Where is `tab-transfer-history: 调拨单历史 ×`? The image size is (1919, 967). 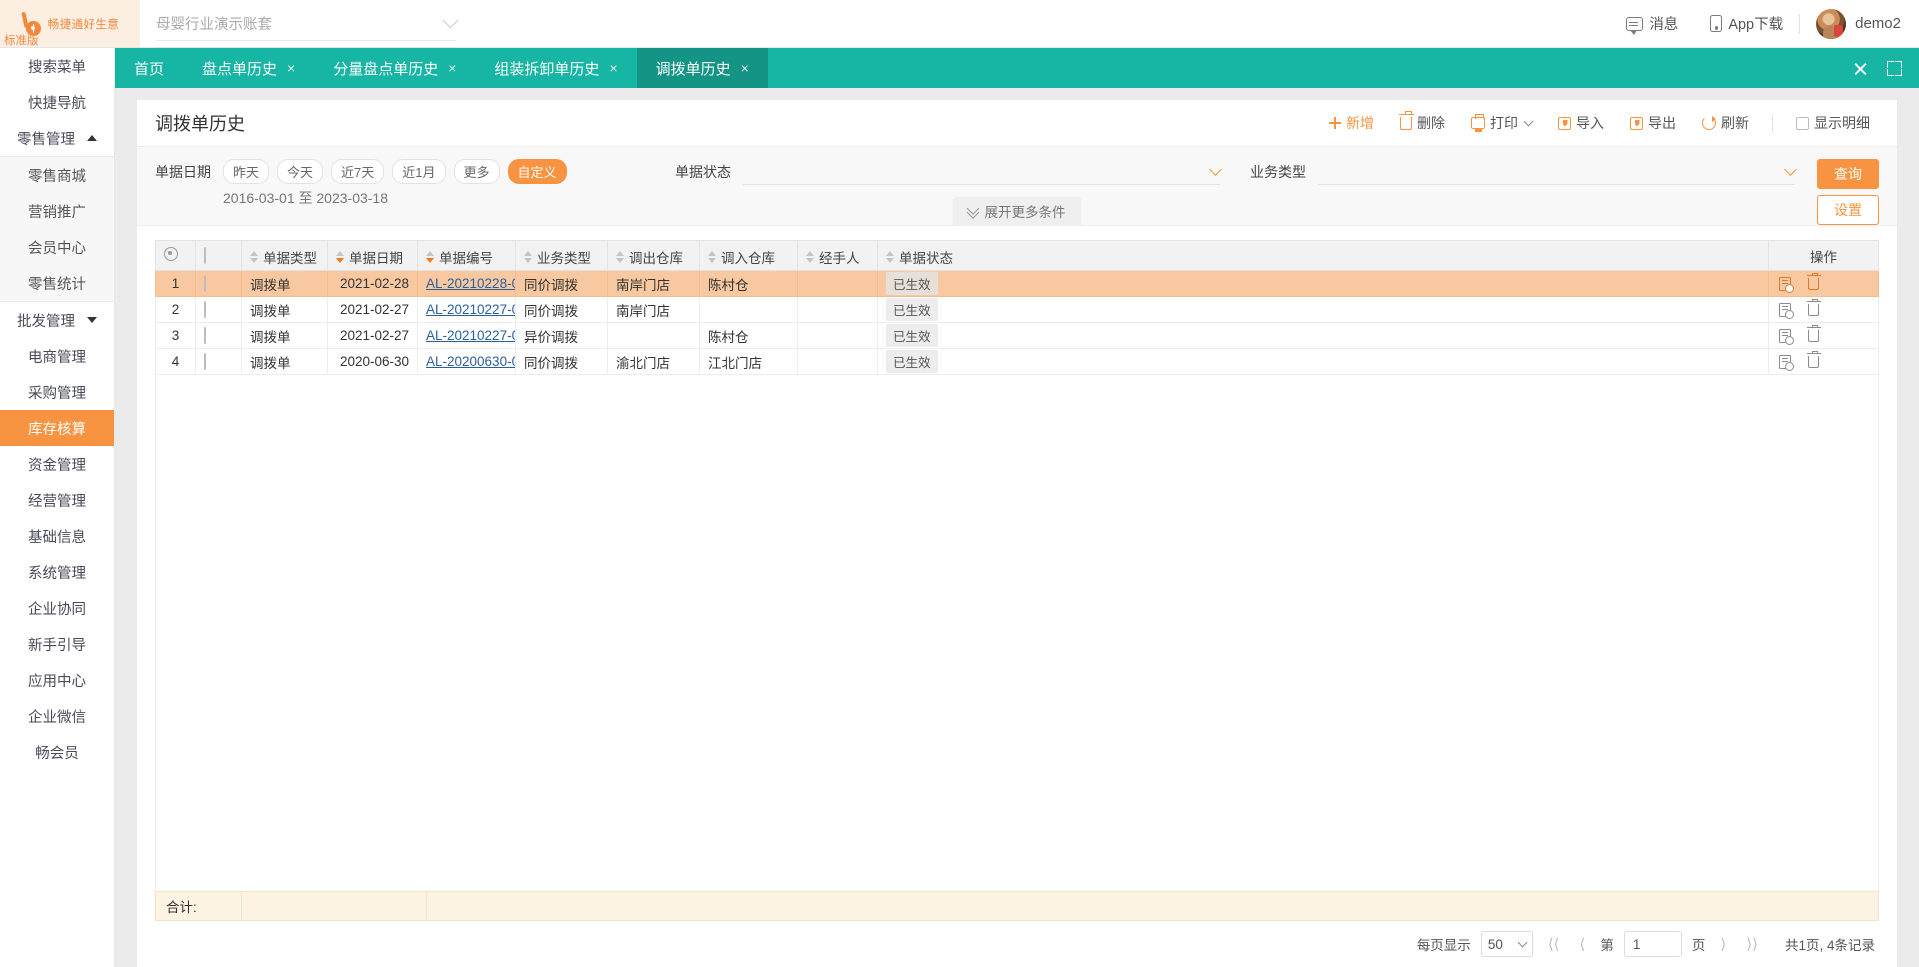 tab-transfer-history: 调拨单历史 × is located at coordinates (702, 68).